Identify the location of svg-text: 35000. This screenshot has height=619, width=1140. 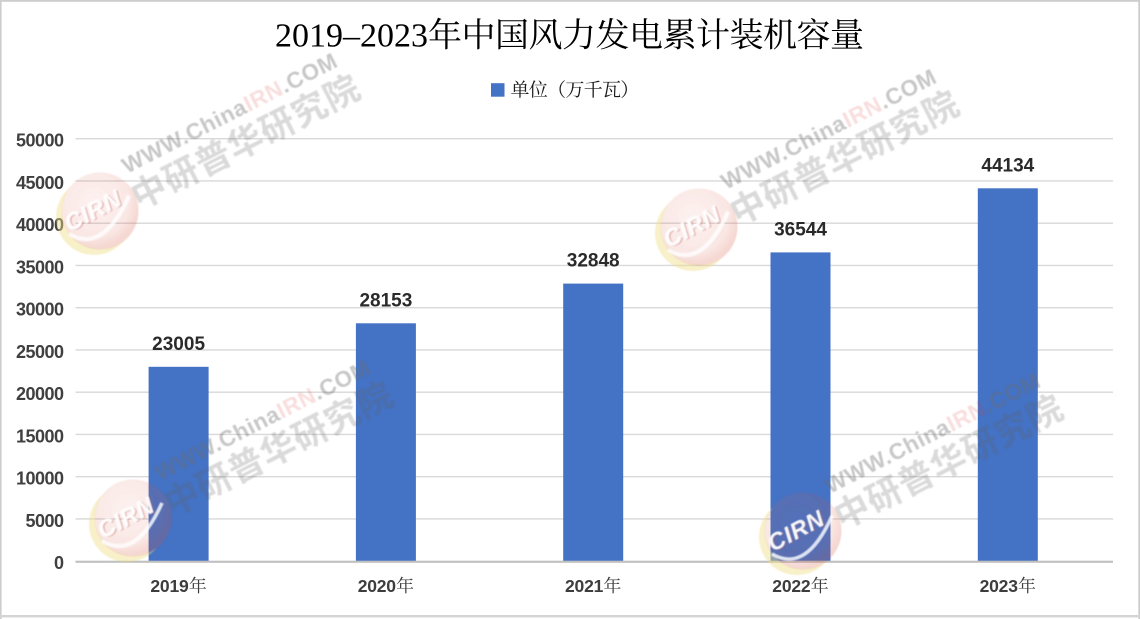
(40, 267).